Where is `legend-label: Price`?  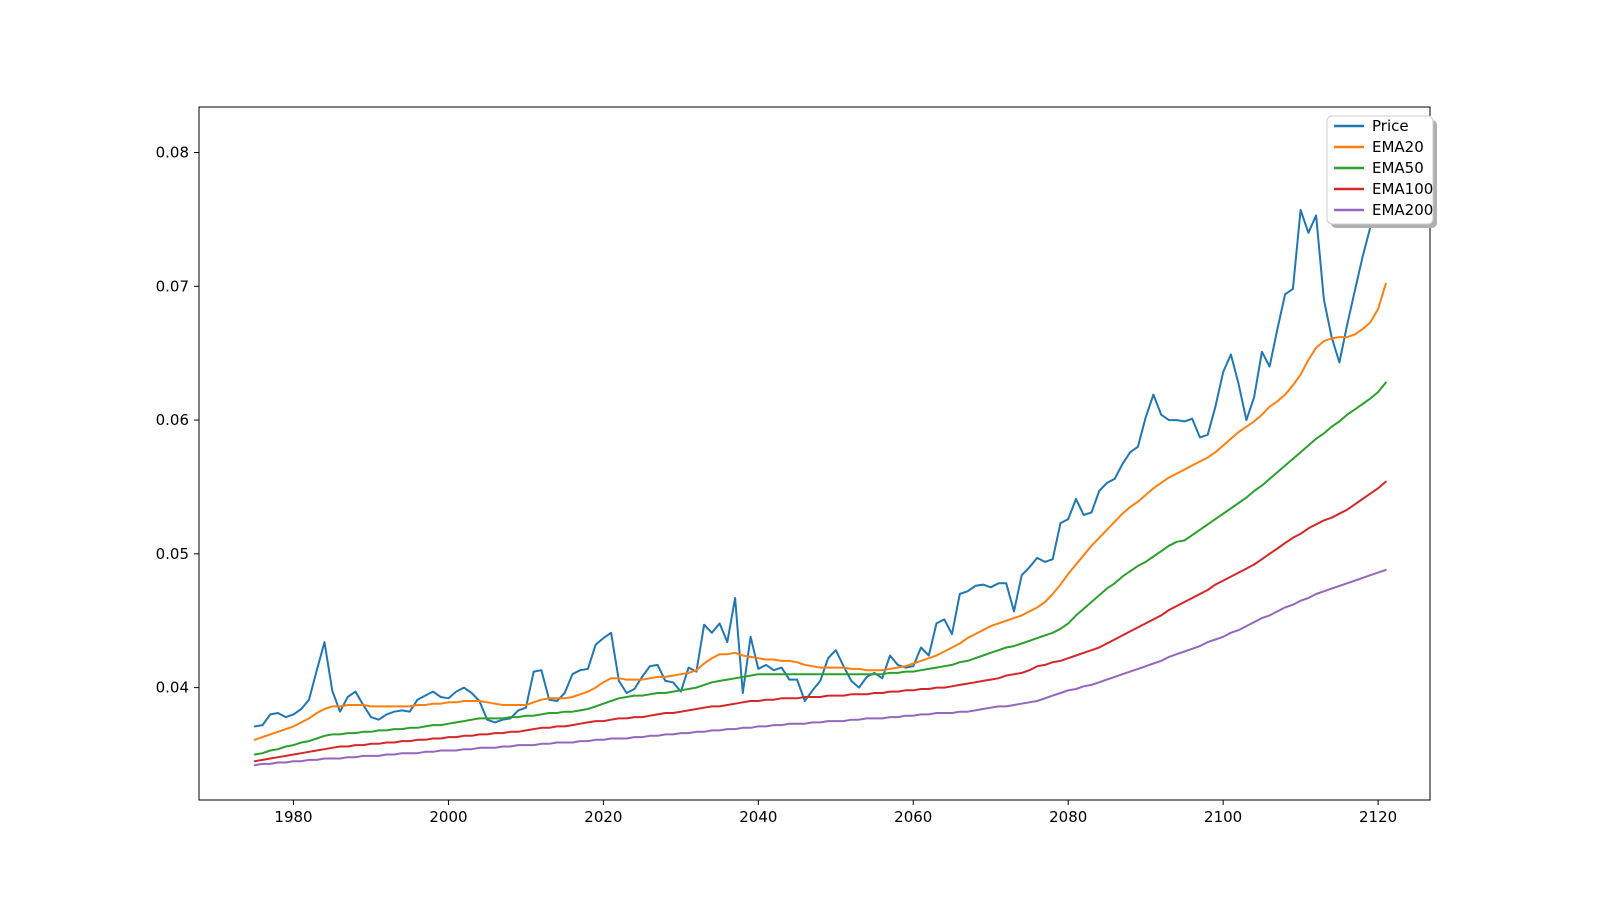
legend-label: Price is located at coordinates (1390, 126).